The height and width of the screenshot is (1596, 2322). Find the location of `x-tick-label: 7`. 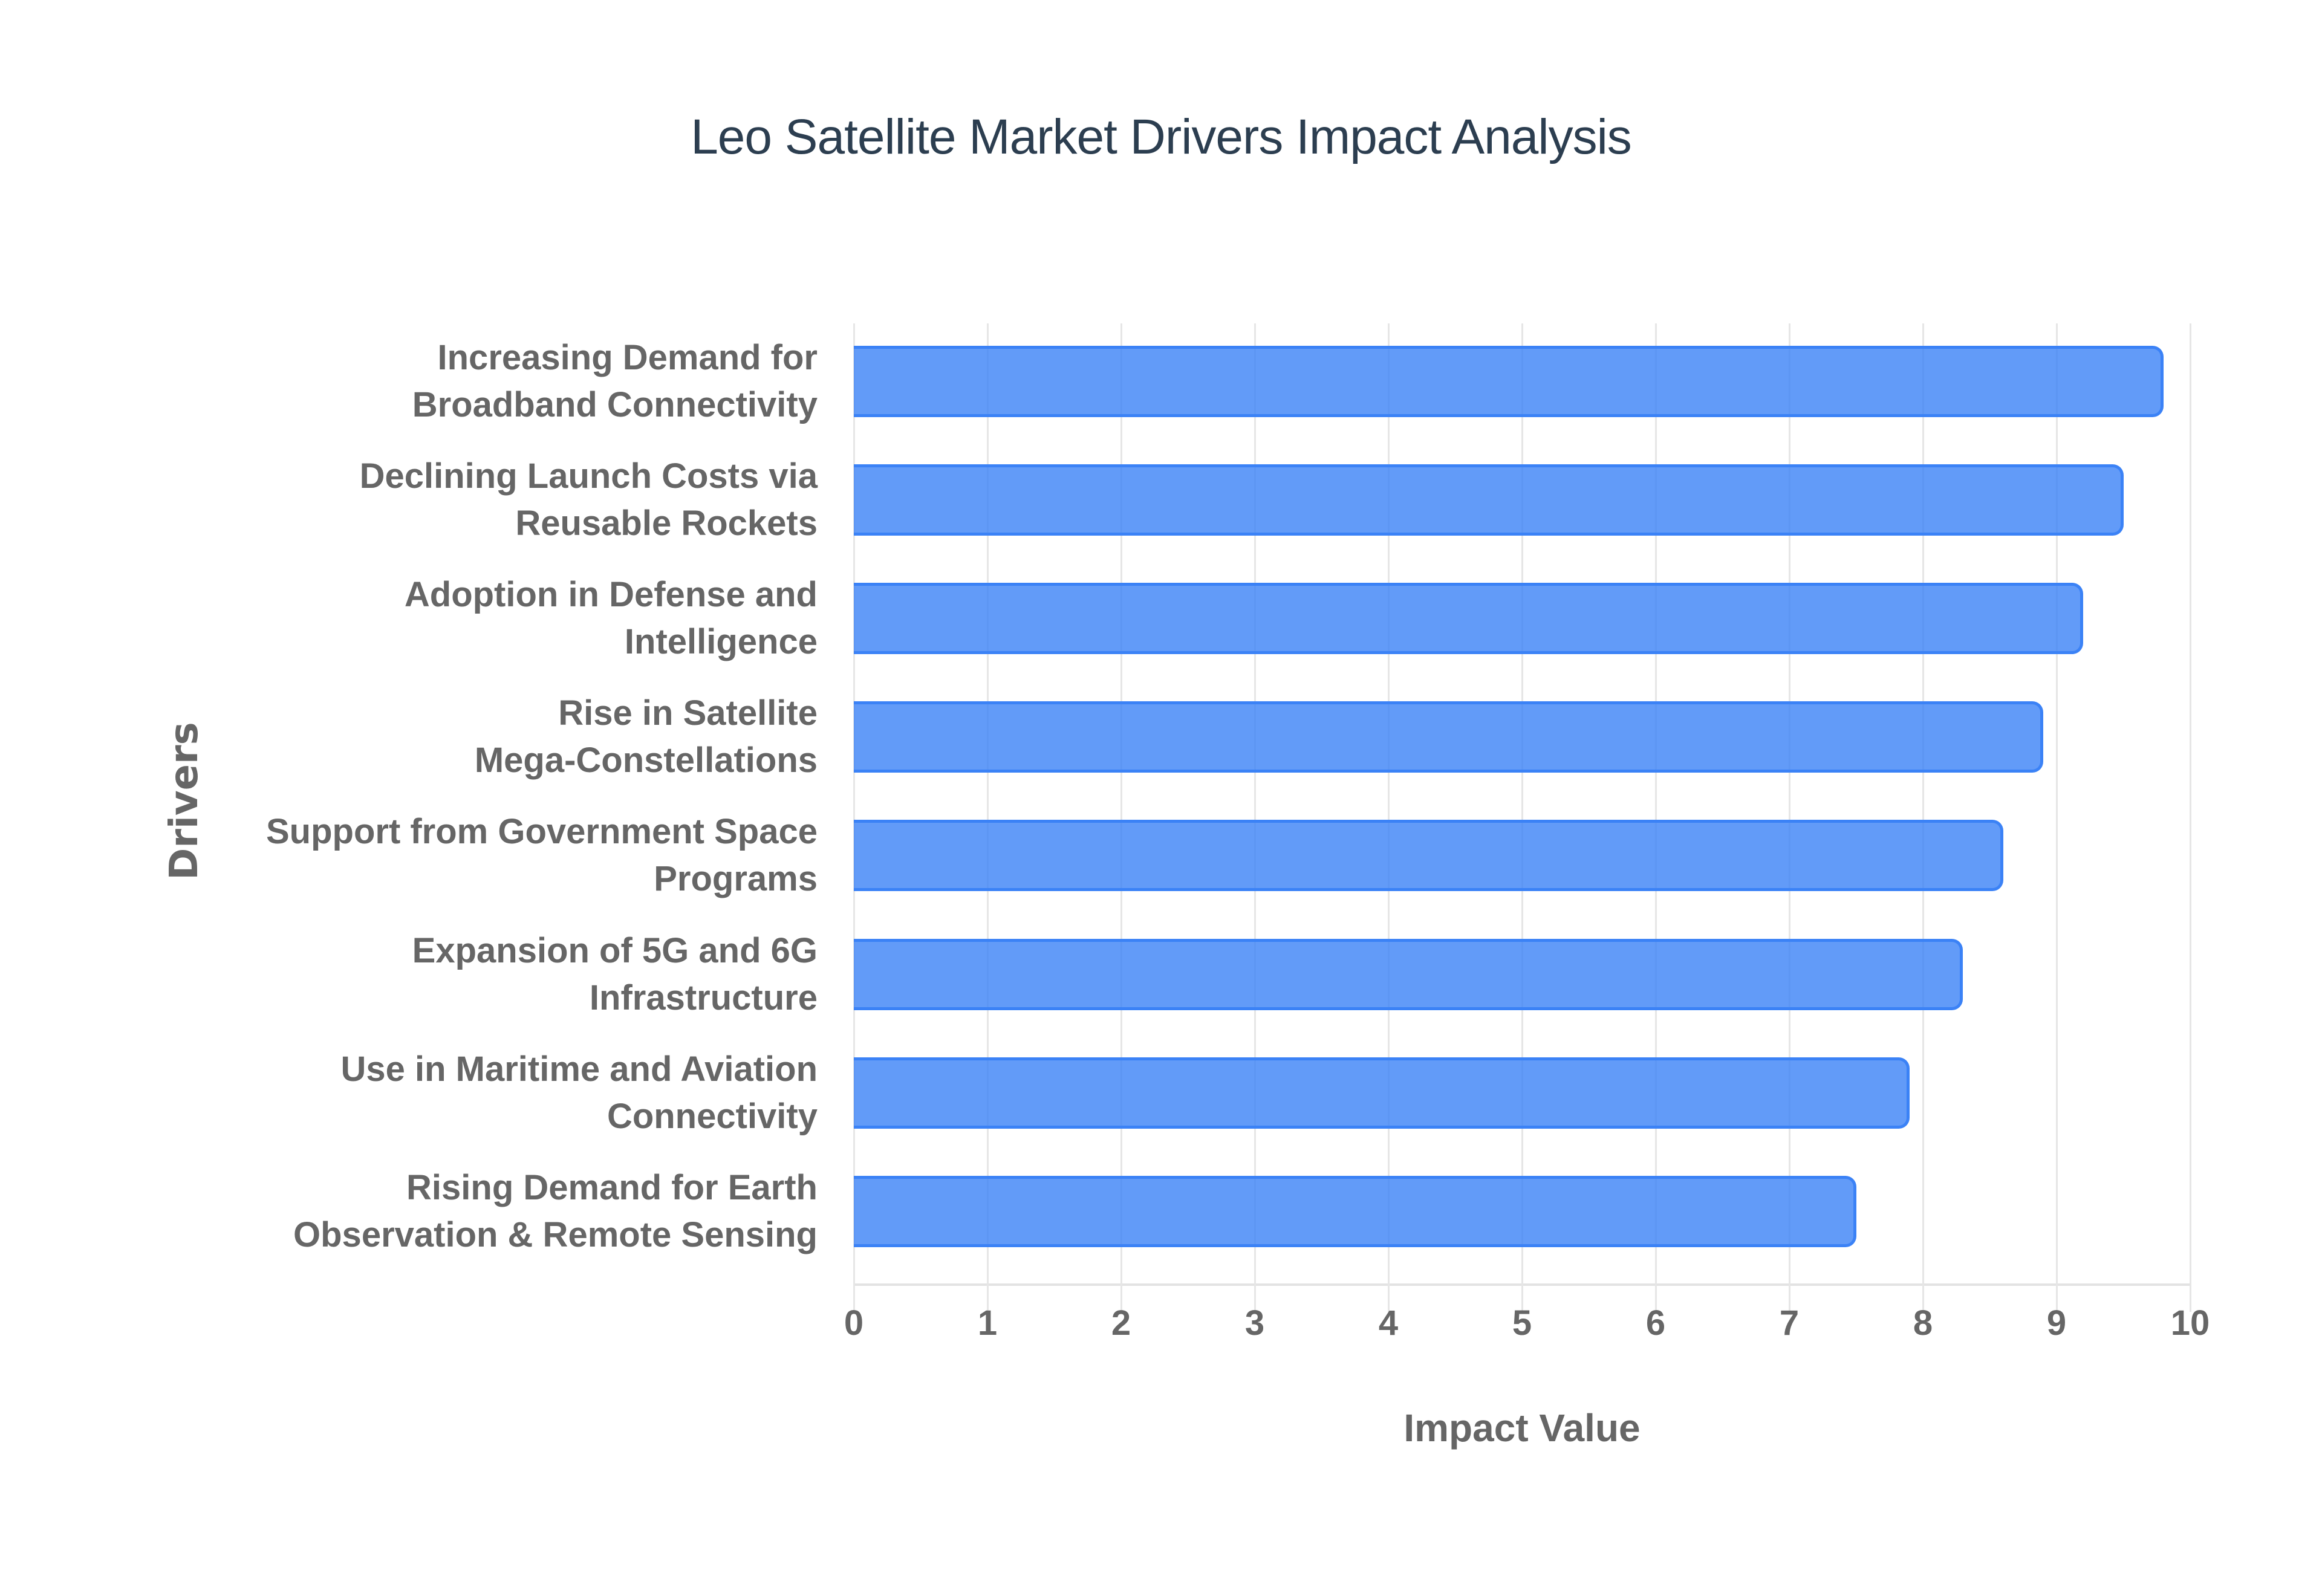

x-tick-label: 7 is located at coordinates (1789, 1323).